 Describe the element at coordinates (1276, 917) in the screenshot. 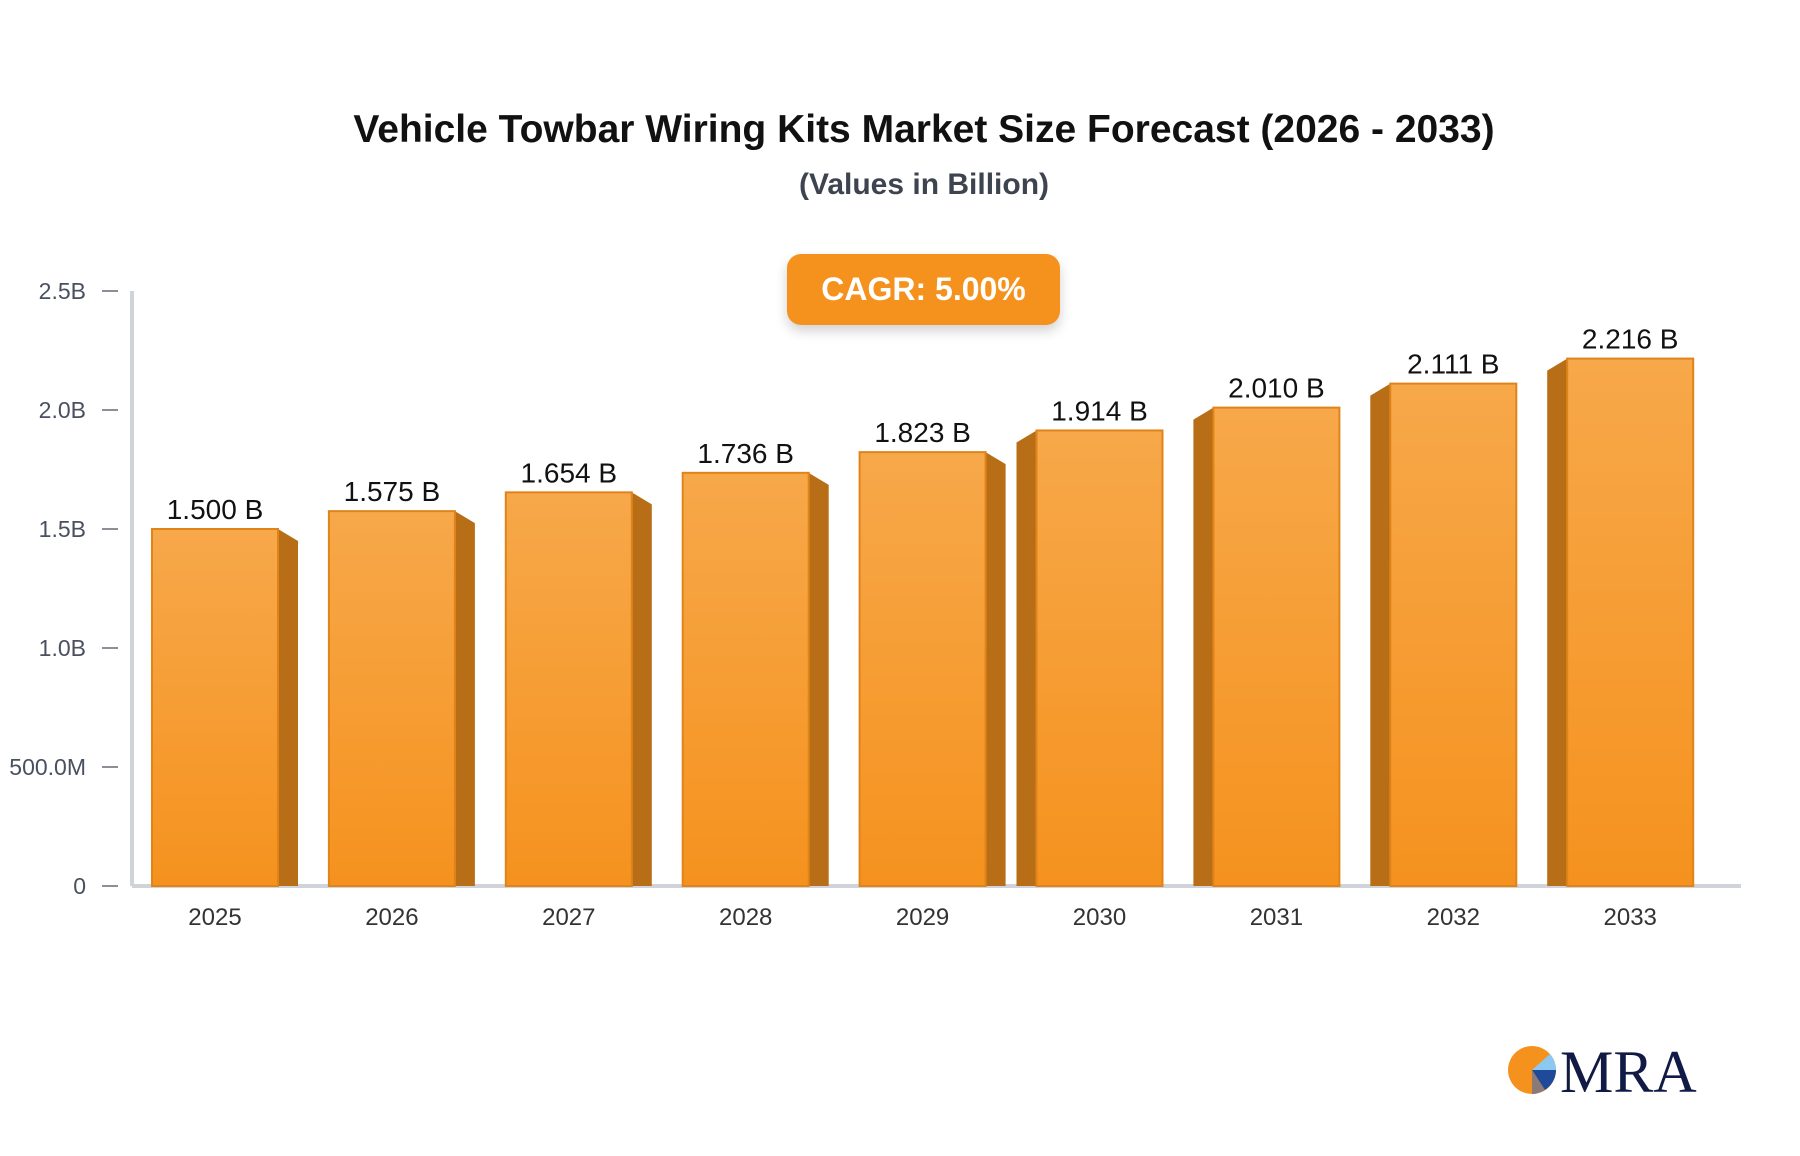

I see `x-tick-label: 2031` at that location.